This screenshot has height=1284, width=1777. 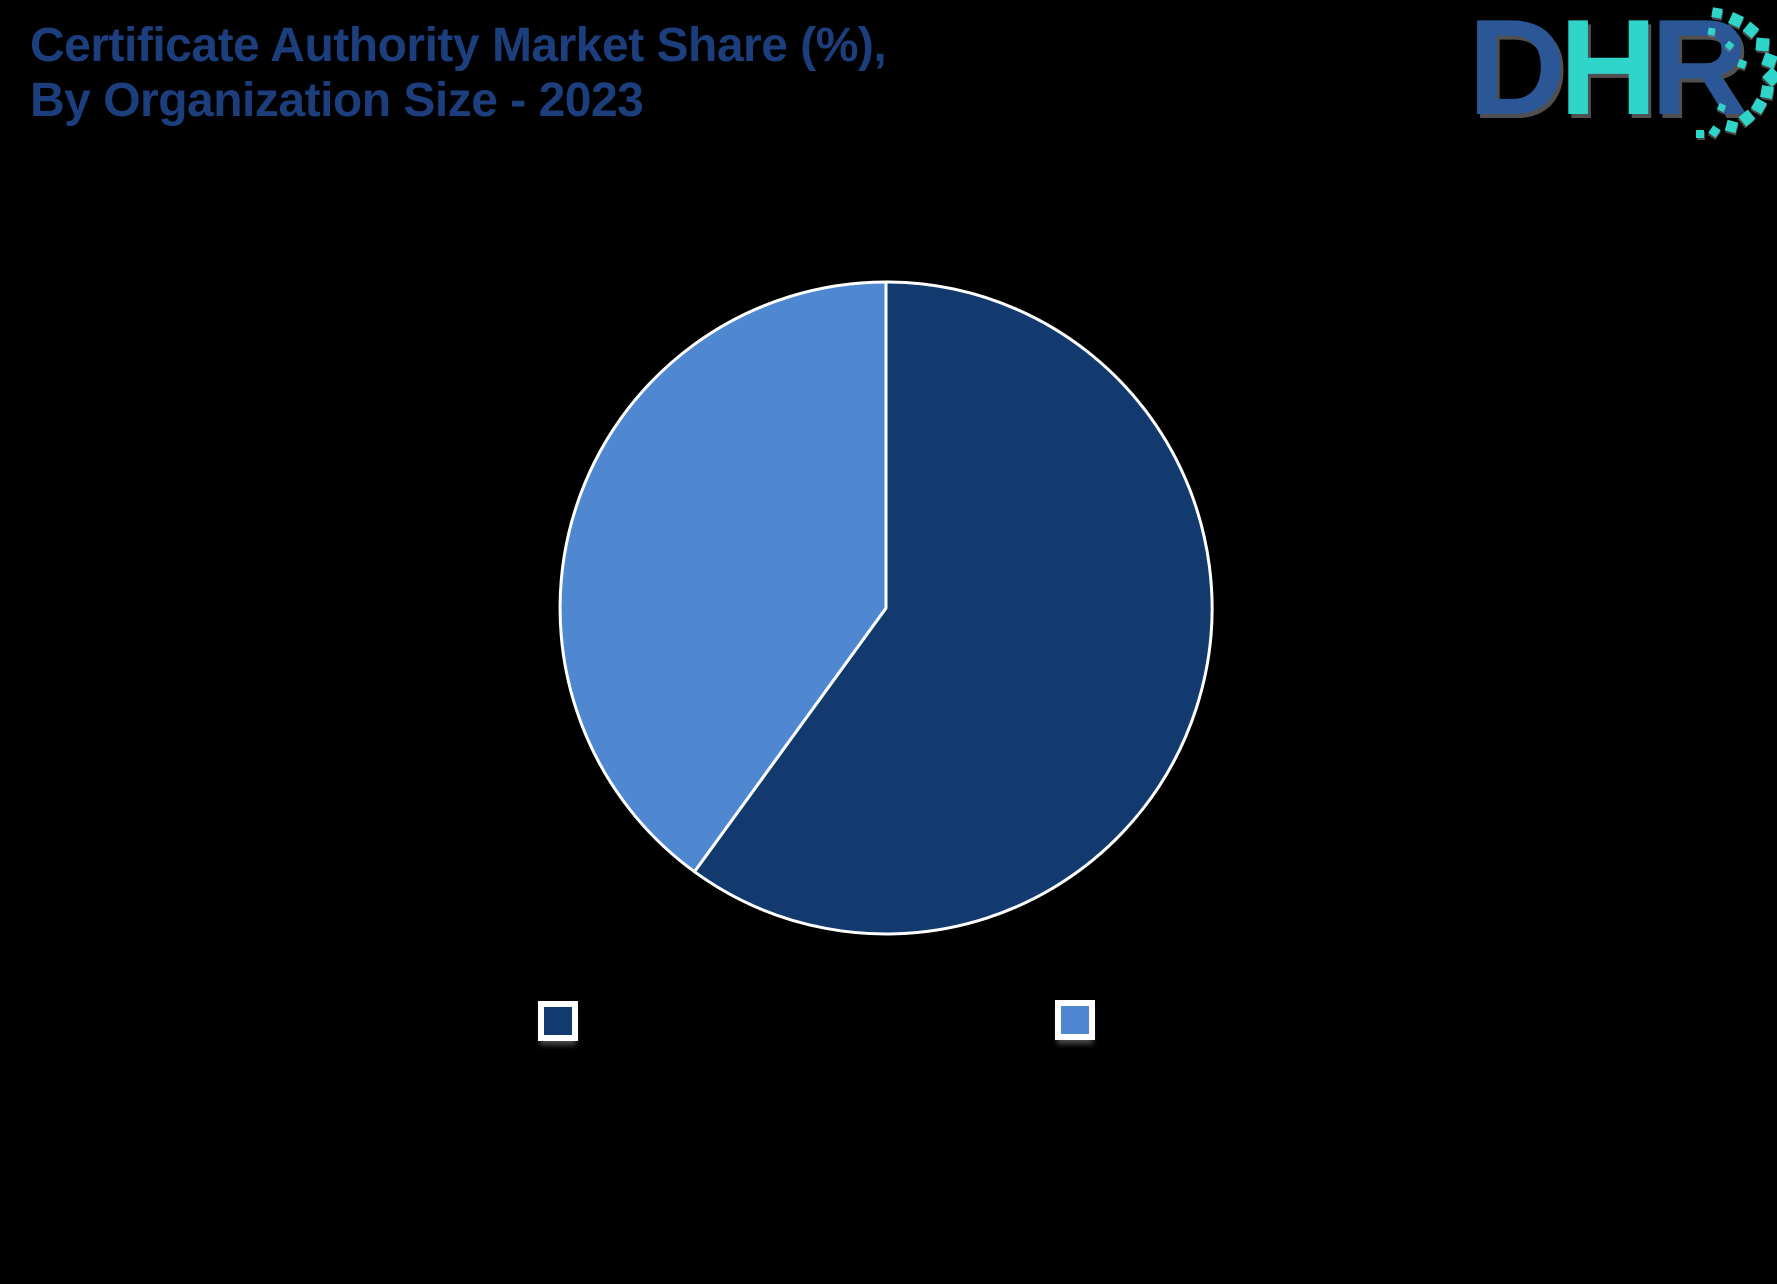 What do you see at coordinates (1075, 1020) in the screenshot?
I see `legend-swatch-light` at bounding box center [1075, 1020].